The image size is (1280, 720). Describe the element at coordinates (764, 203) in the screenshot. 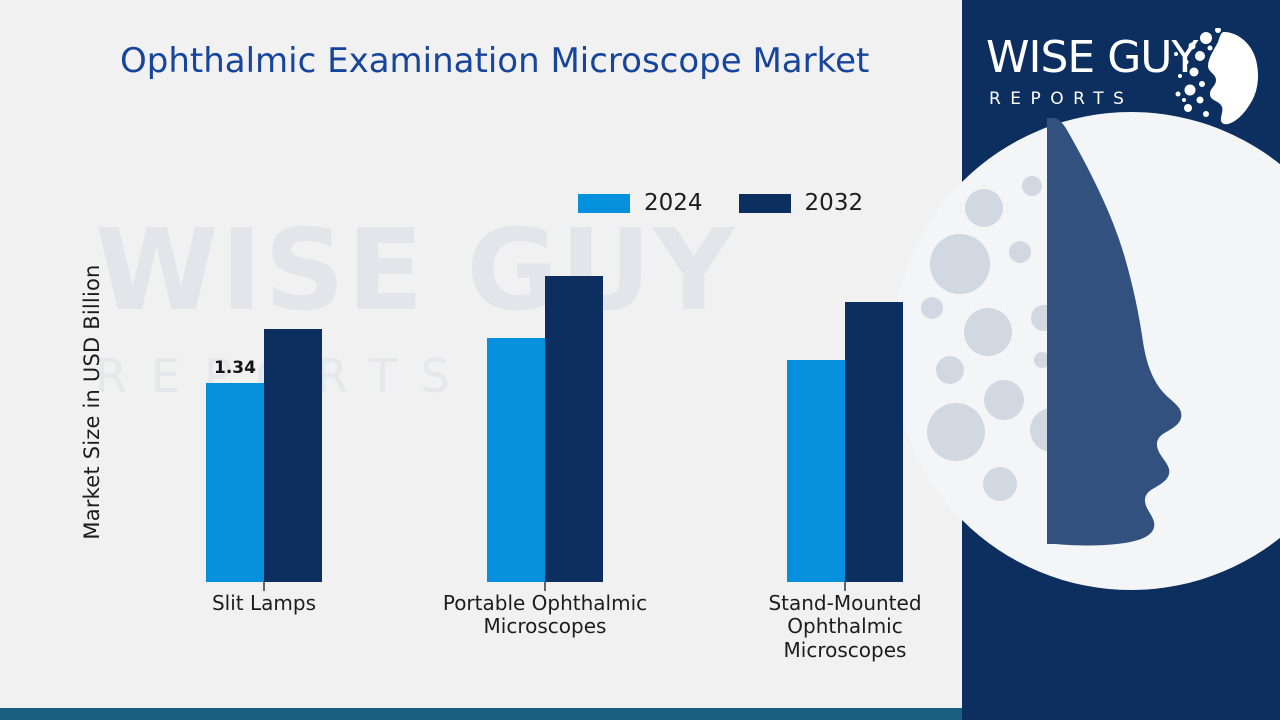

I see `legend-swatch-2032` at that location.